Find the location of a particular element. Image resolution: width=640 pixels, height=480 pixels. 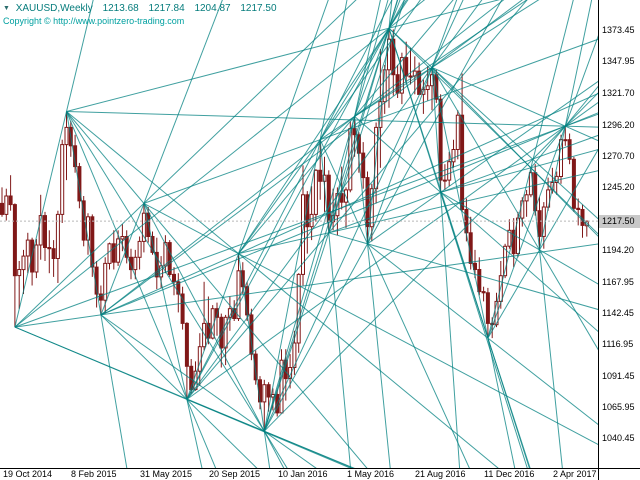

price-axis-label: 1270.70 is located at coordinates (618, 156).